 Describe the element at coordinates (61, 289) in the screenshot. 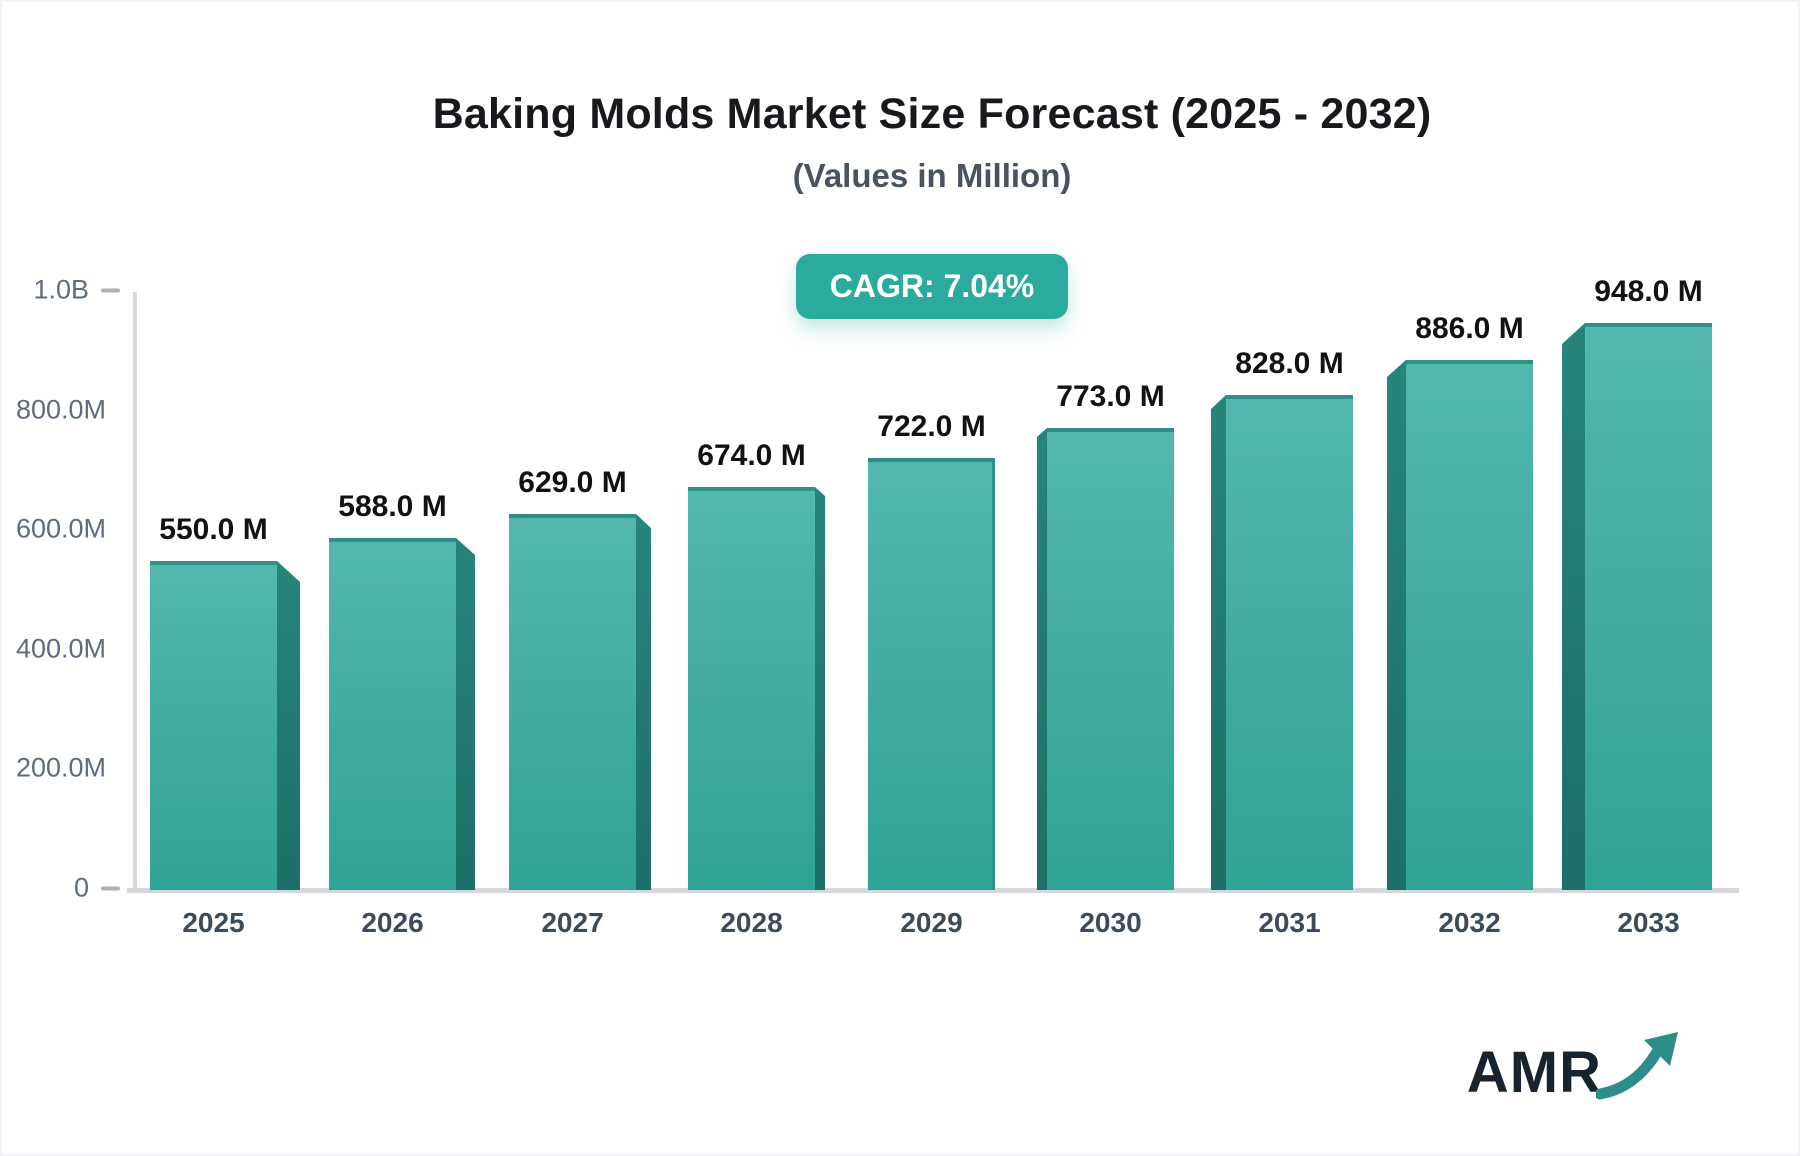

I see `y-tick-label: 1.0B` at that location.